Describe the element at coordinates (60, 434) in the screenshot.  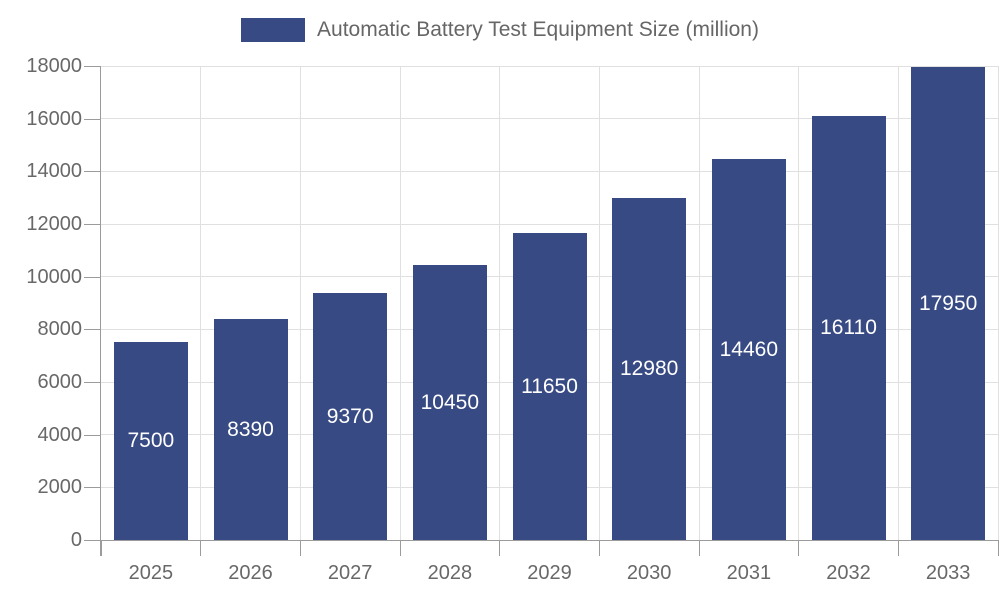
I see `y-axis-tick-label: 4000` at that location.